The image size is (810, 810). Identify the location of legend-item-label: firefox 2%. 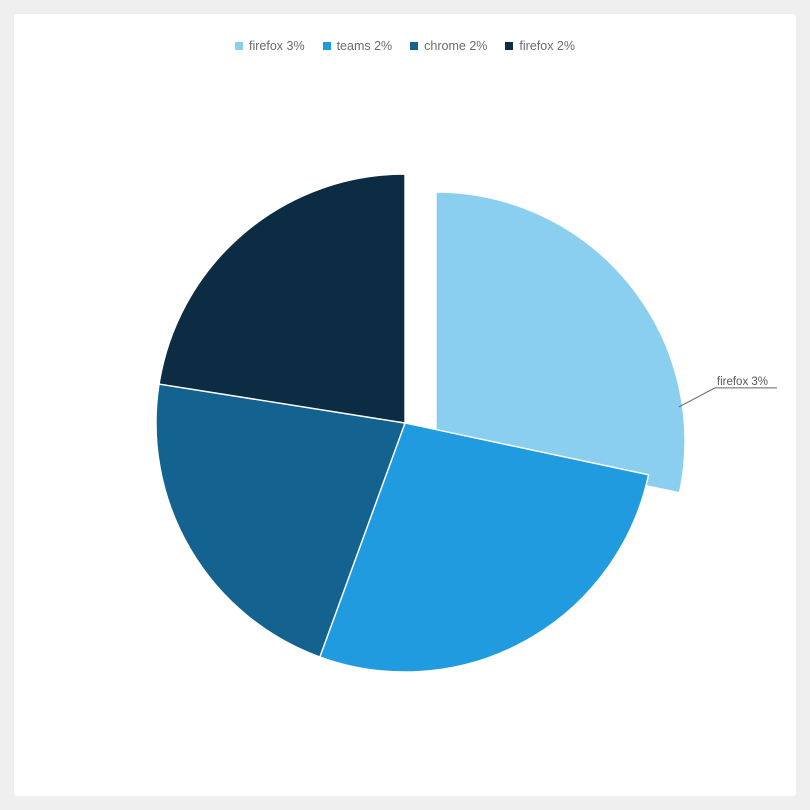
(547, 46).